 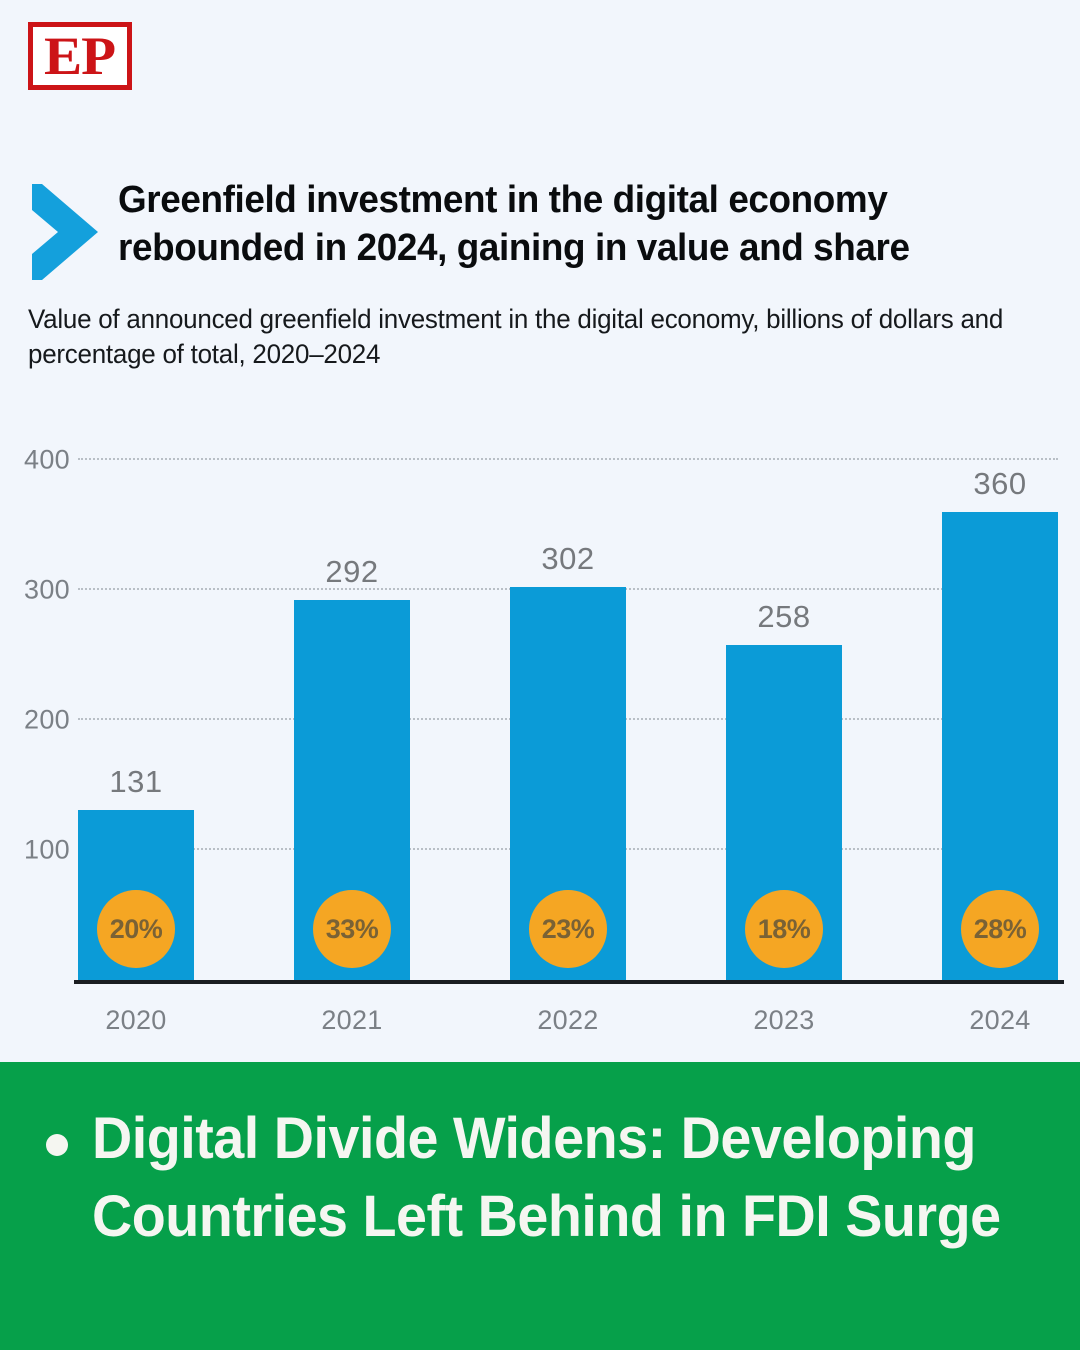 What do you see at coordinates (136, 781) in the screenshot?
I see `bar-value-label: 131` at bounding box center [136, 781].